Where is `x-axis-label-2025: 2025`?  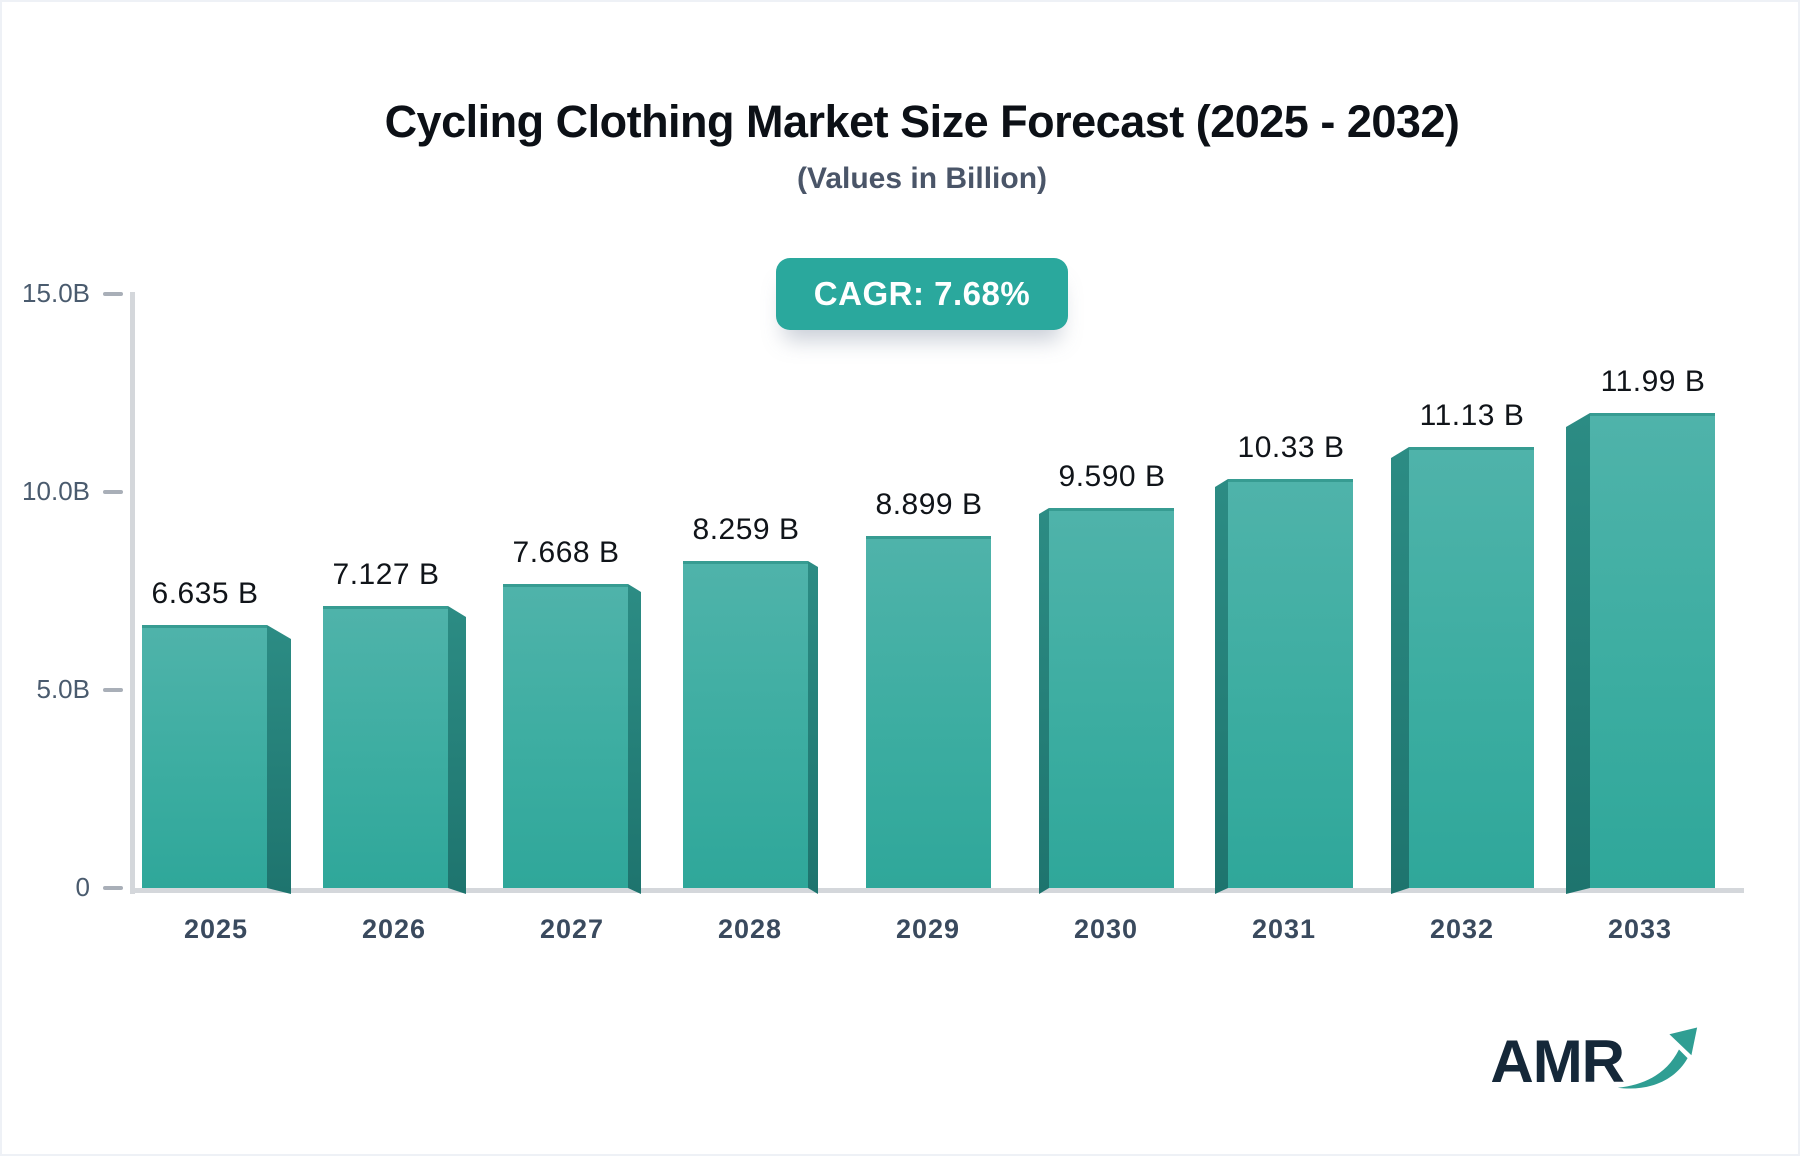
x-axis-label-2025: 2025 is located at coordinates (216, 929).